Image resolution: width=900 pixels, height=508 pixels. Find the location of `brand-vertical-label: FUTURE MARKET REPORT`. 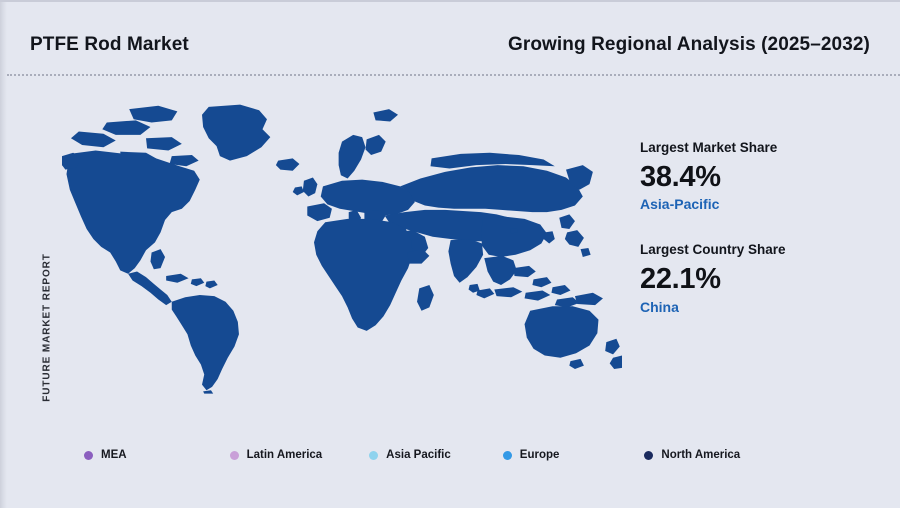

brand-vertical-label: FUTURE MARKET REPORT is located at coordinates (47, 327).